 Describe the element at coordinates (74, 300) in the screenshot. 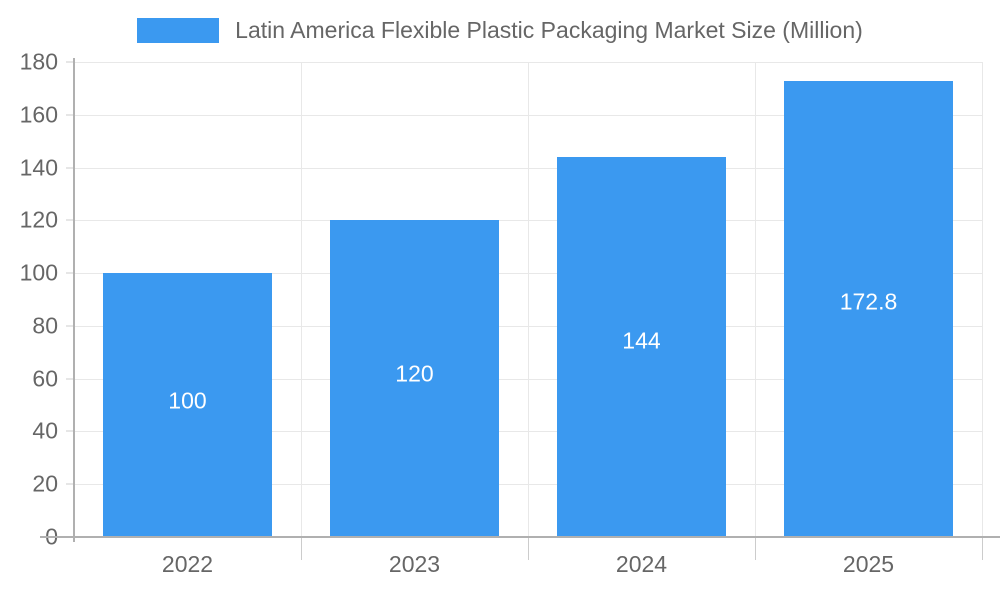

I see `y-axis-line` at that location.